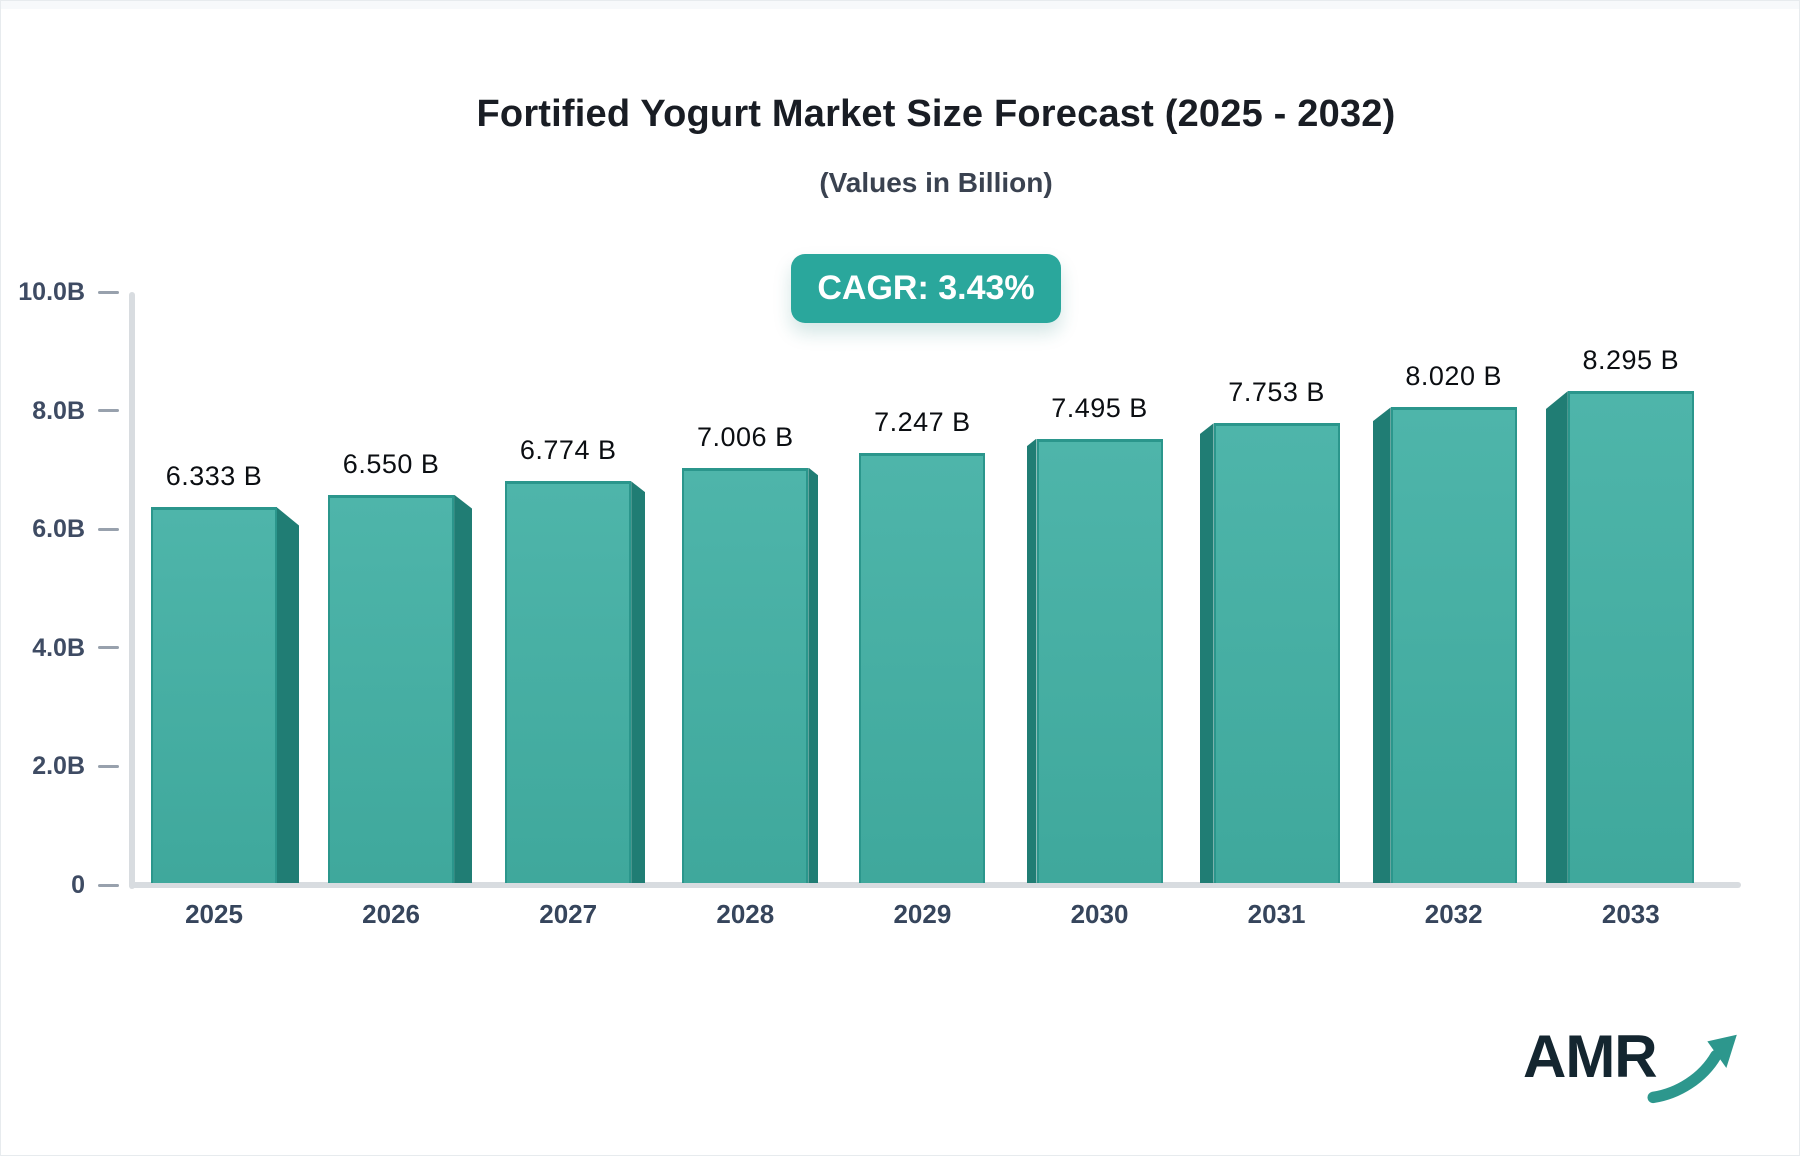 The height and width of the screenshot is (1156, 1800). Describe the element at coordinates (78, 885) in the screenshot. I see `y-axis-tick-label: 0` at that location.